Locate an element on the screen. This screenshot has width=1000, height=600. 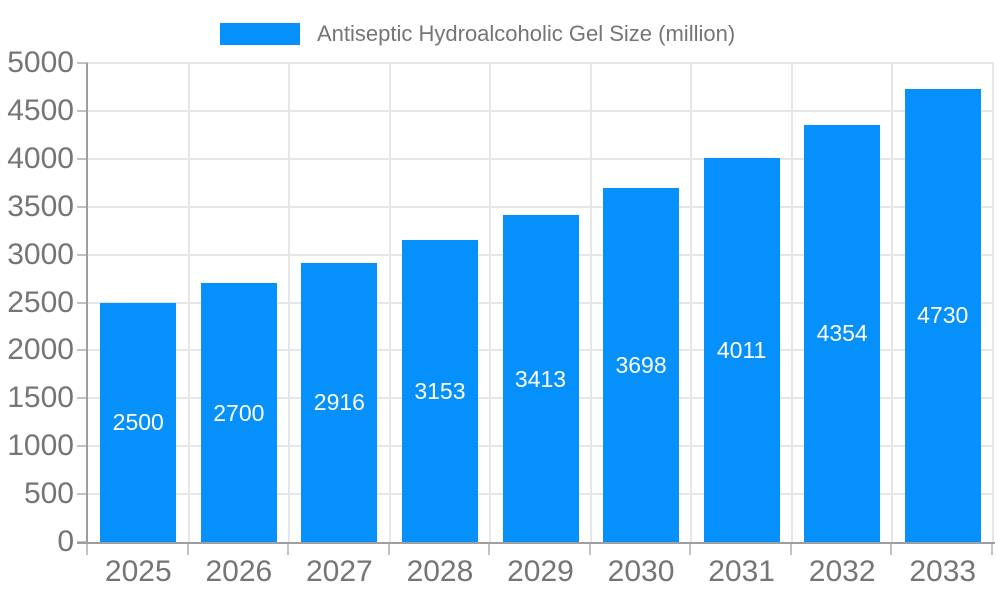
y-axis-line is located at coordinates (87, 303).